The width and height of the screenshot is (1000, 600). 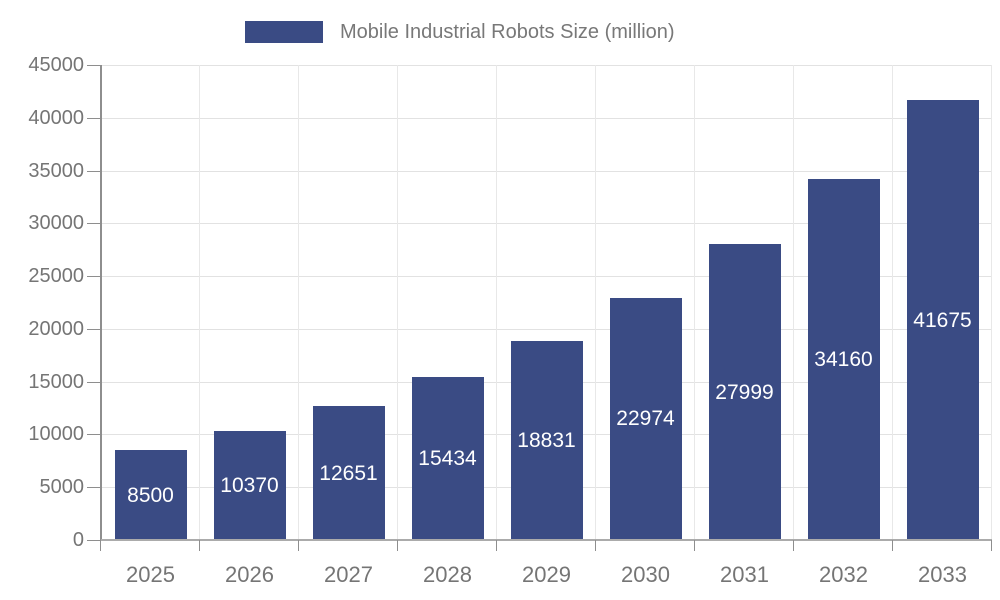 What do you see at coordinates (56, 434) in the screenshot?
I see `y-axis-tick-label: 10000` at bounding box center [56, 434].